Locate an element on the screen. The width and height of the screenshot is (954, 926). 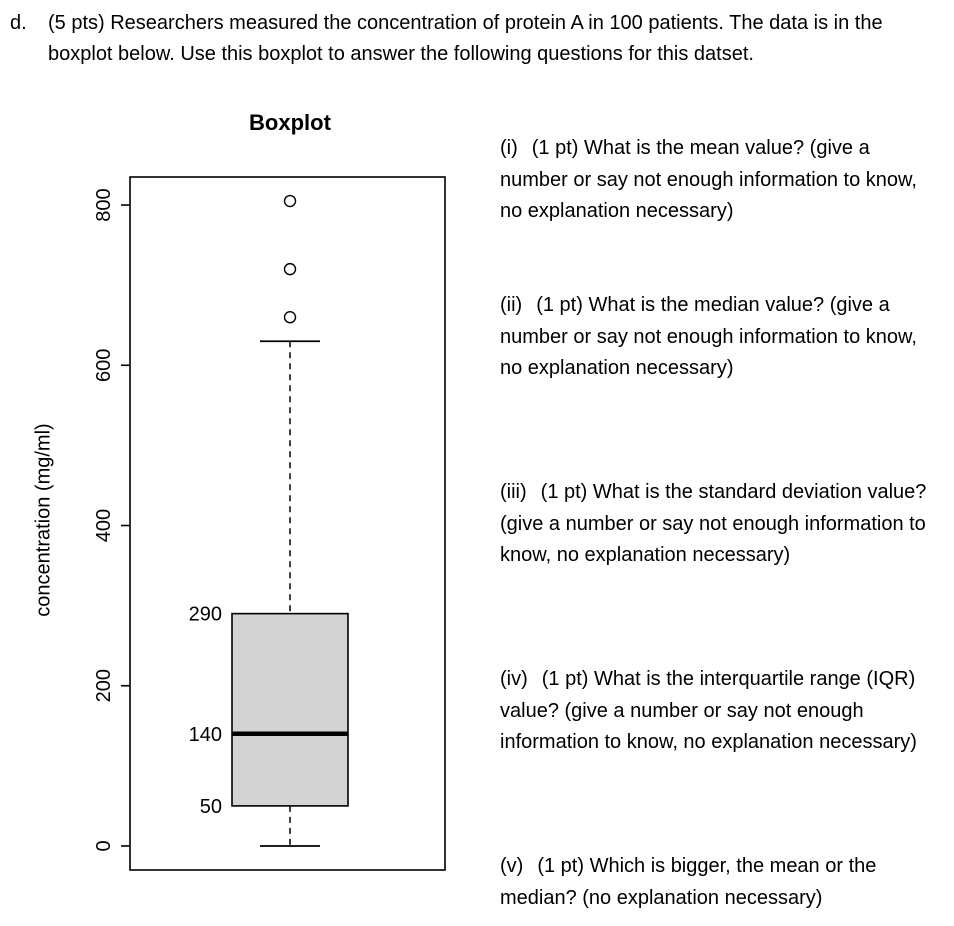
iqr-box is located at coordinates (290, 709).